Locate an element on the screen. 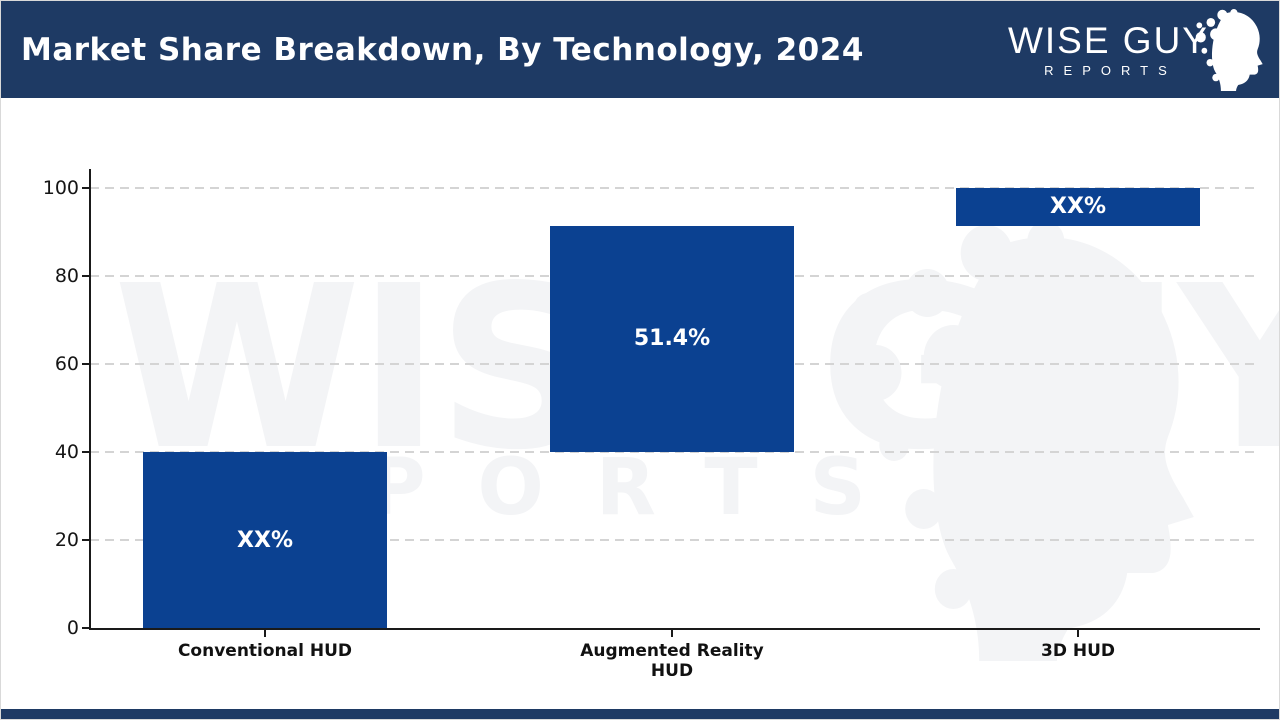  brand-logo: WISE GUY REPORTS is located at coordinates (1143, 49).